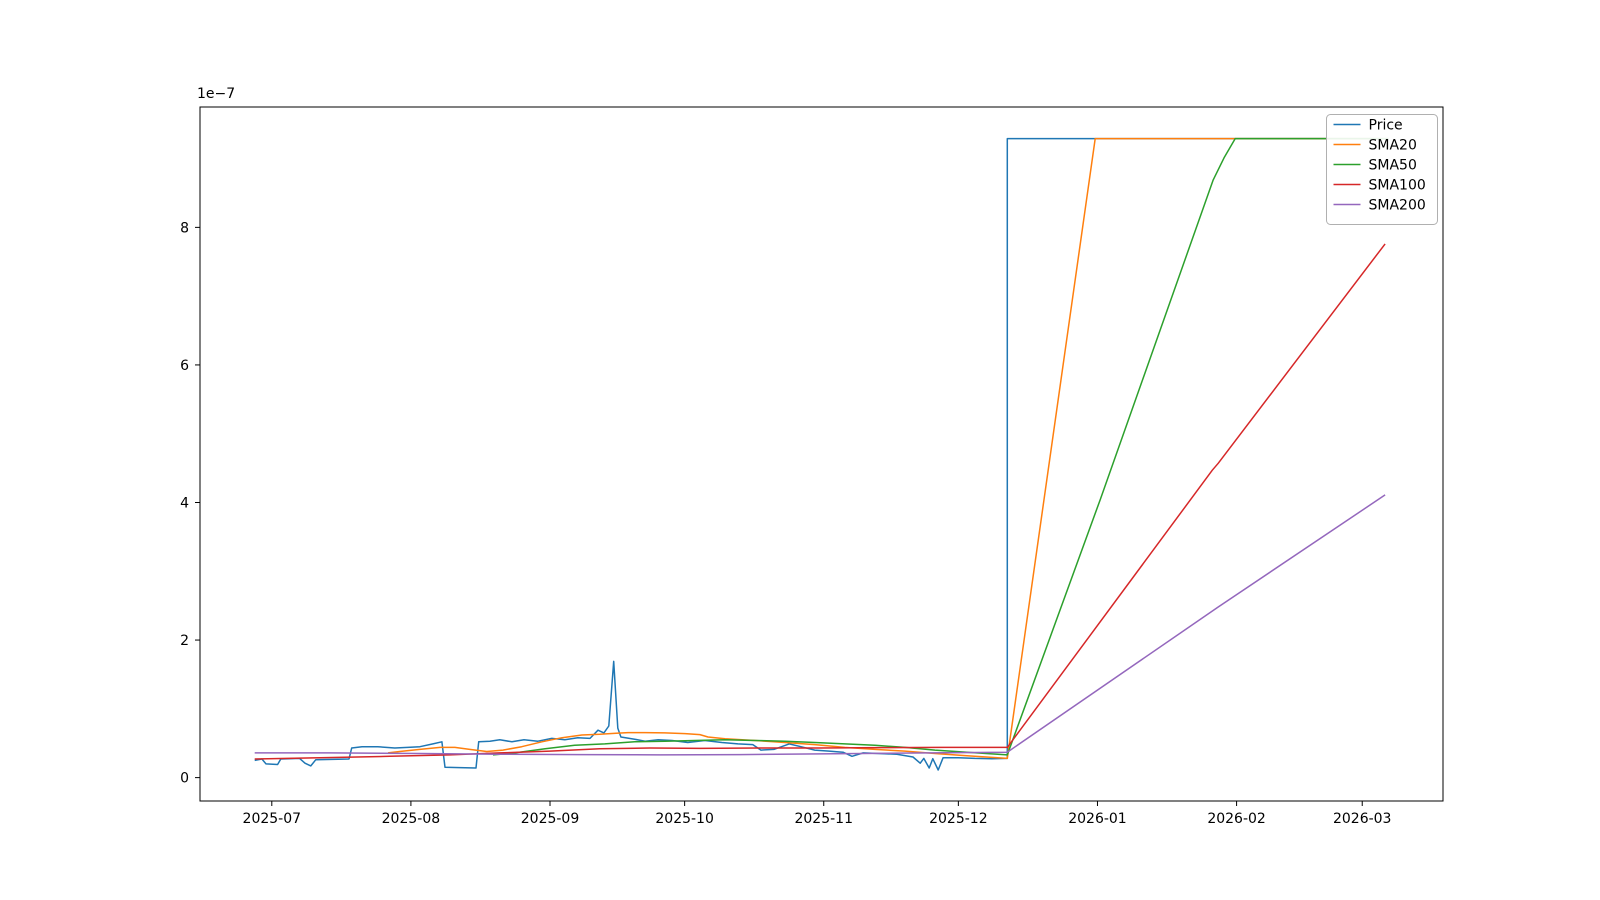 Image resolution: width=1600 pixels, height=900 pixels. Describe the element at coordinates (1393, 146) in the screenshot. I see `legend-label-sma20: SMA20` at that location.